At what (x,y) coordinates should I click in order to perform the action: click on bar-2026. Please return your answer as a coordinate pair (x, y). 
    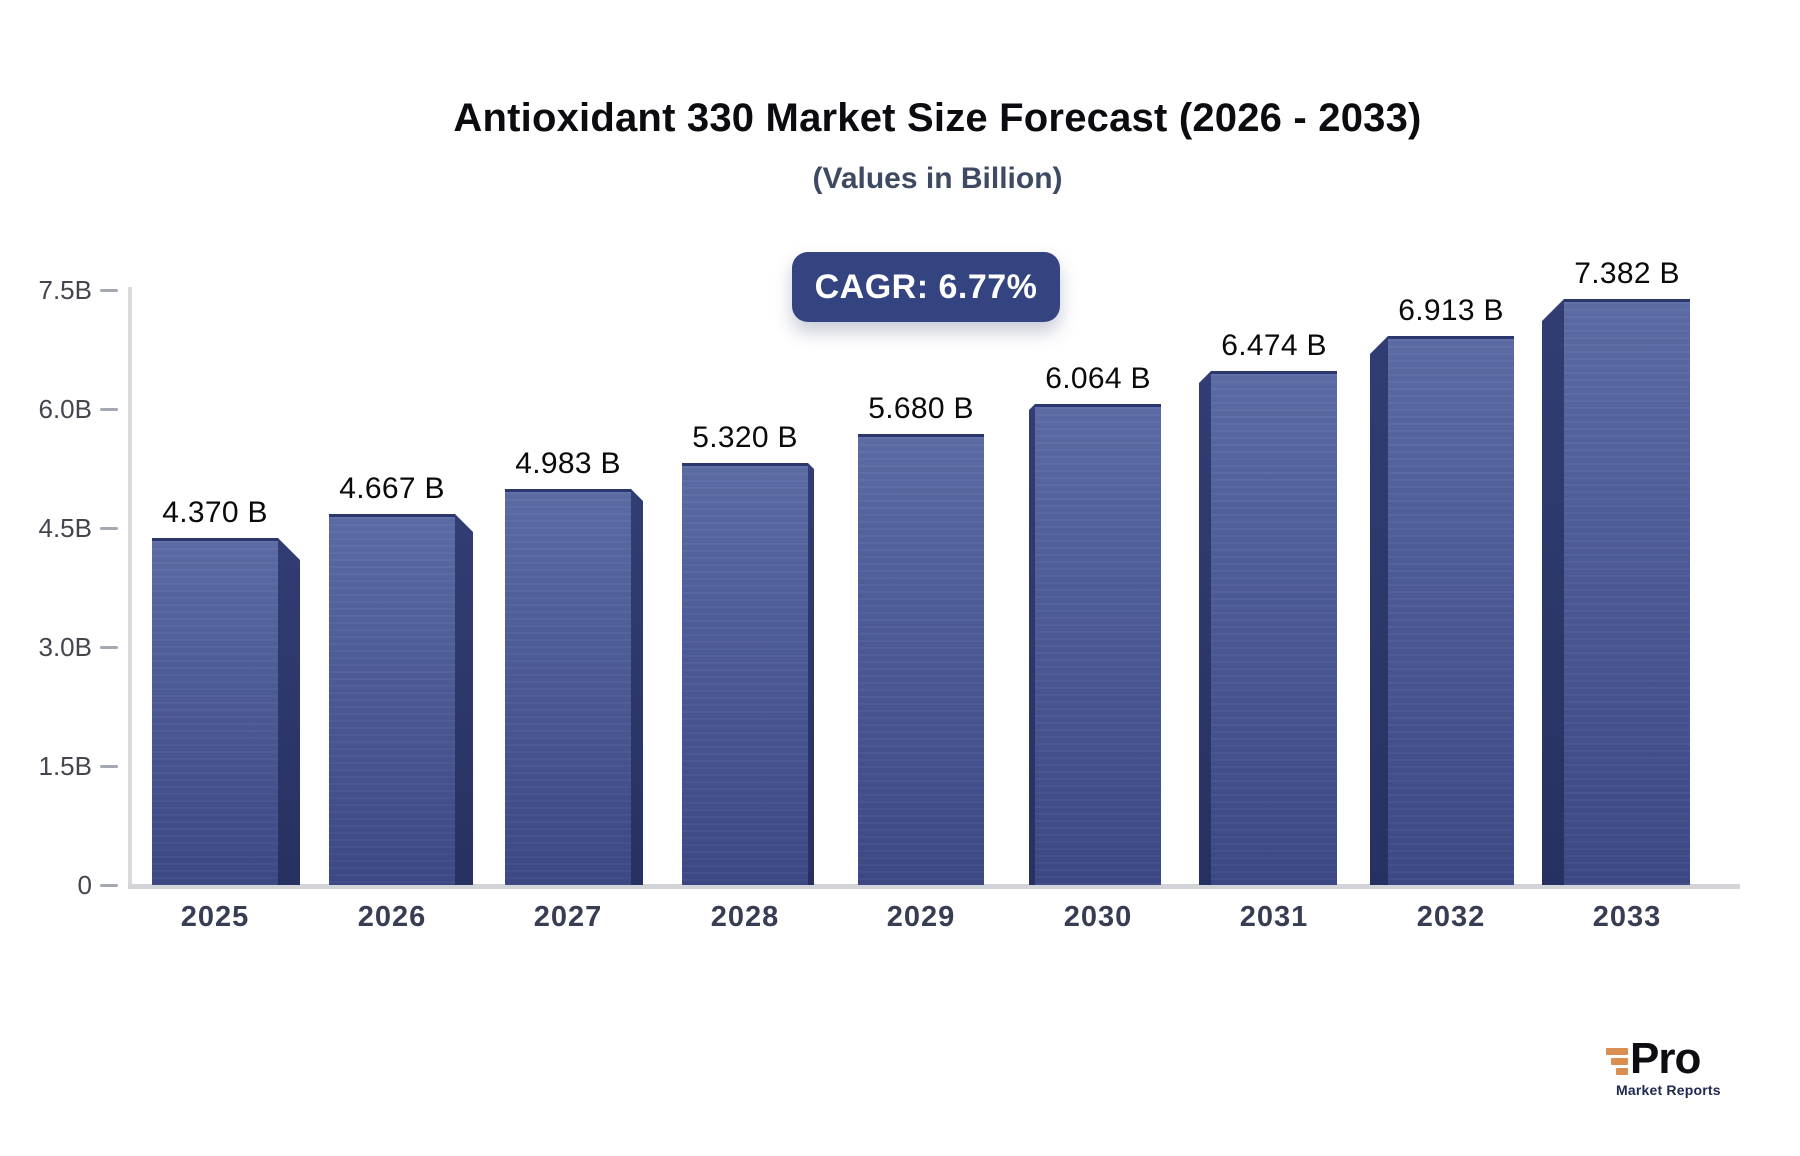
    Looking at the image, I should click on (392, 699).